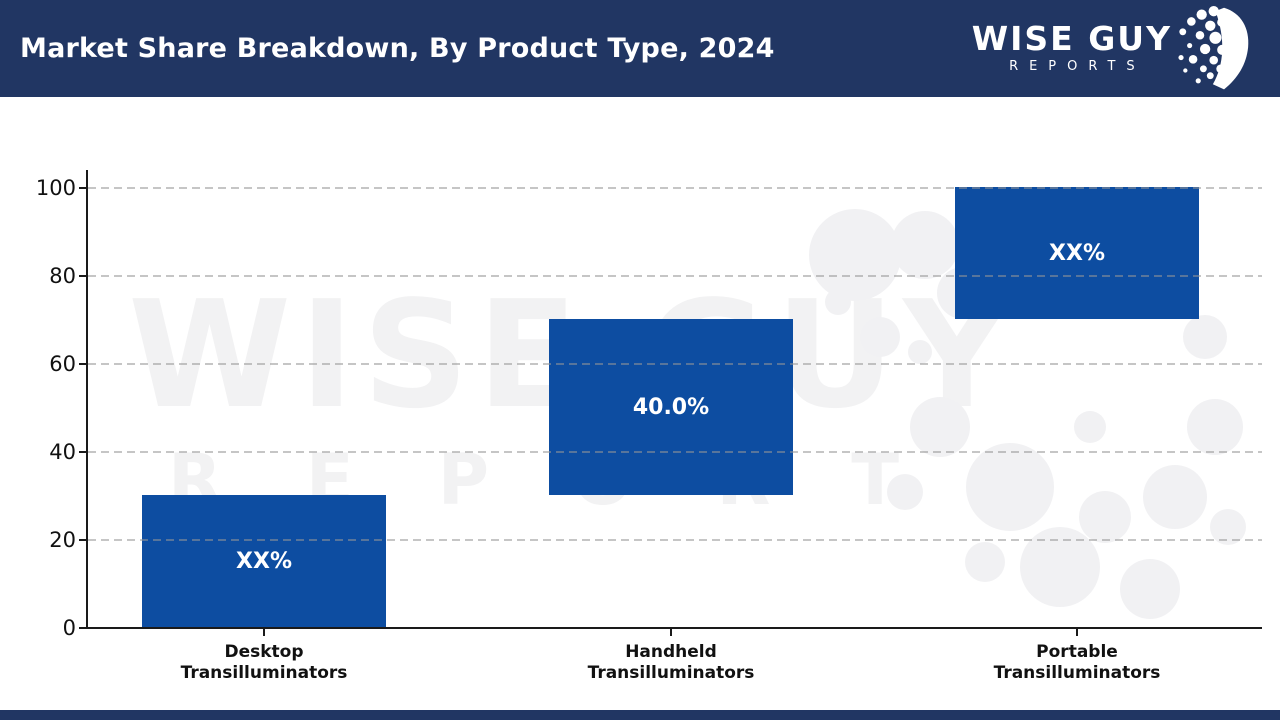 The width and height of the screenshot is (1280, 720). Describe the element at coordinates (62, 276) in the screenshot. I see `y-tick-label: 80` at that location.